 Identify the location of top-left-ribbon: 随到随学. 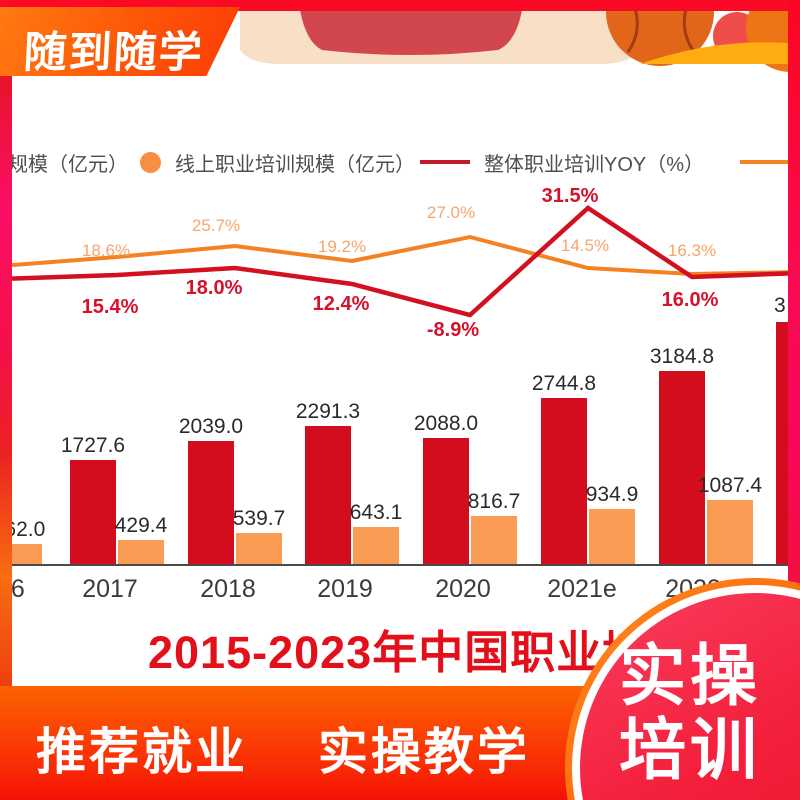
(120, 41).